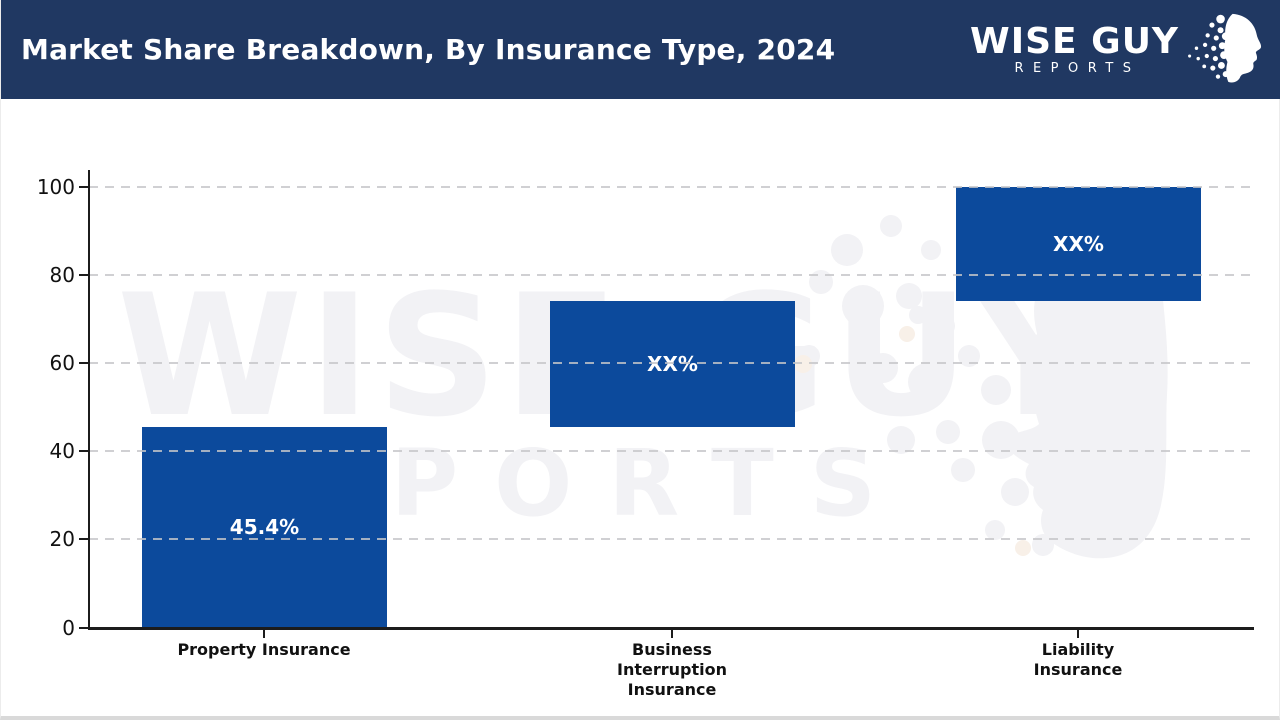  I want to click on wiseguy-head-icon, so click(1225, 47).